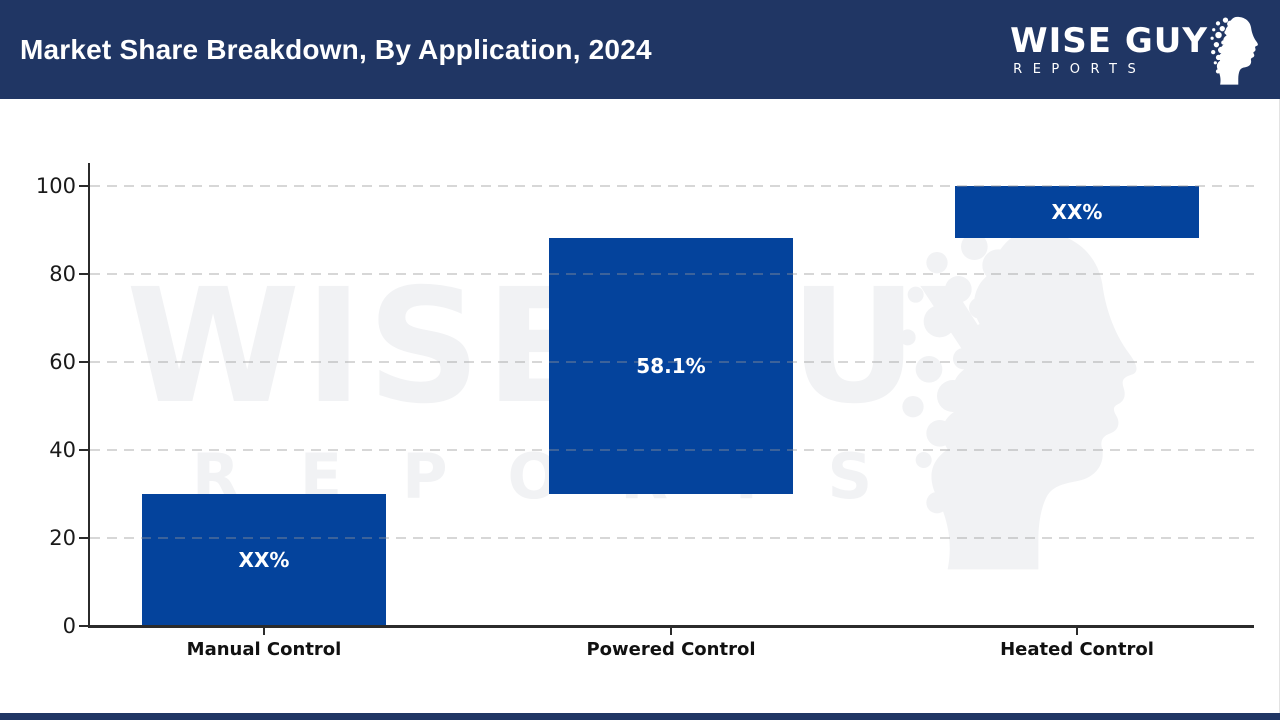 Image resolution: width=1280 pixels, height=720 pixels. Describe the element at coordinates (640, 716) in the screenshot. I see `footer-bar` at that location.